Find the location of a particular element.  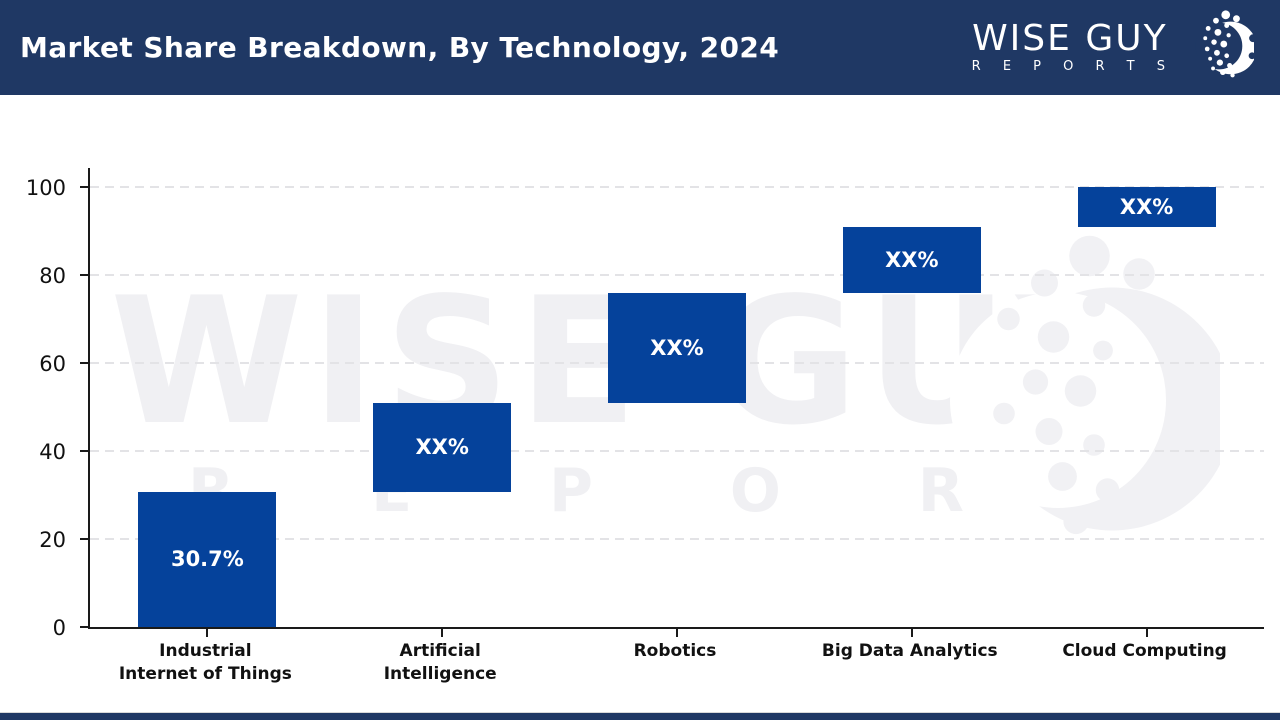

brand-logo-text: WISE GUY R E P O R T S is located at coordinates (1070, 46).